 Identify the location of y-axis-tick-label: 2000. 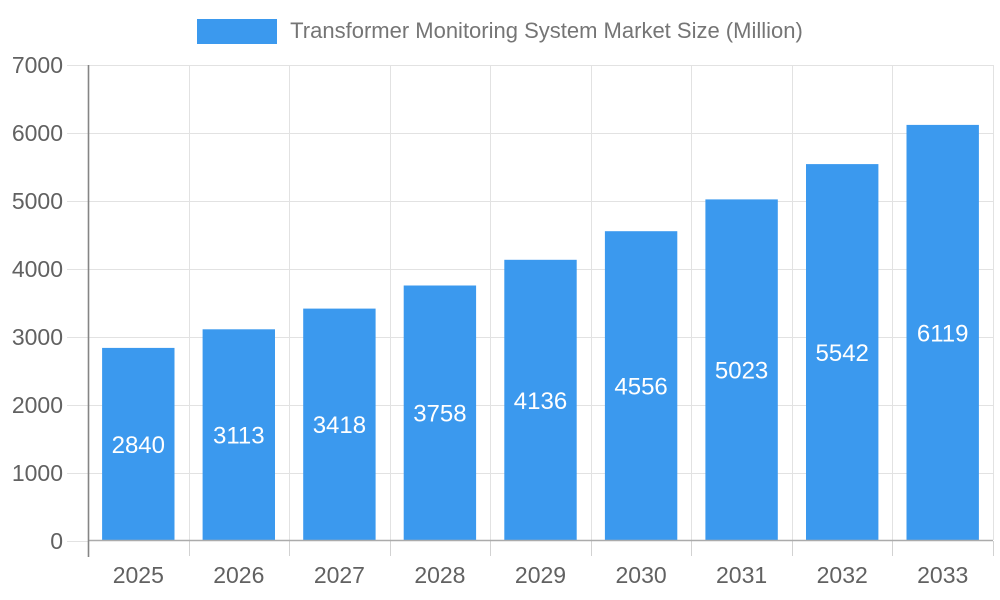
(37, 405).